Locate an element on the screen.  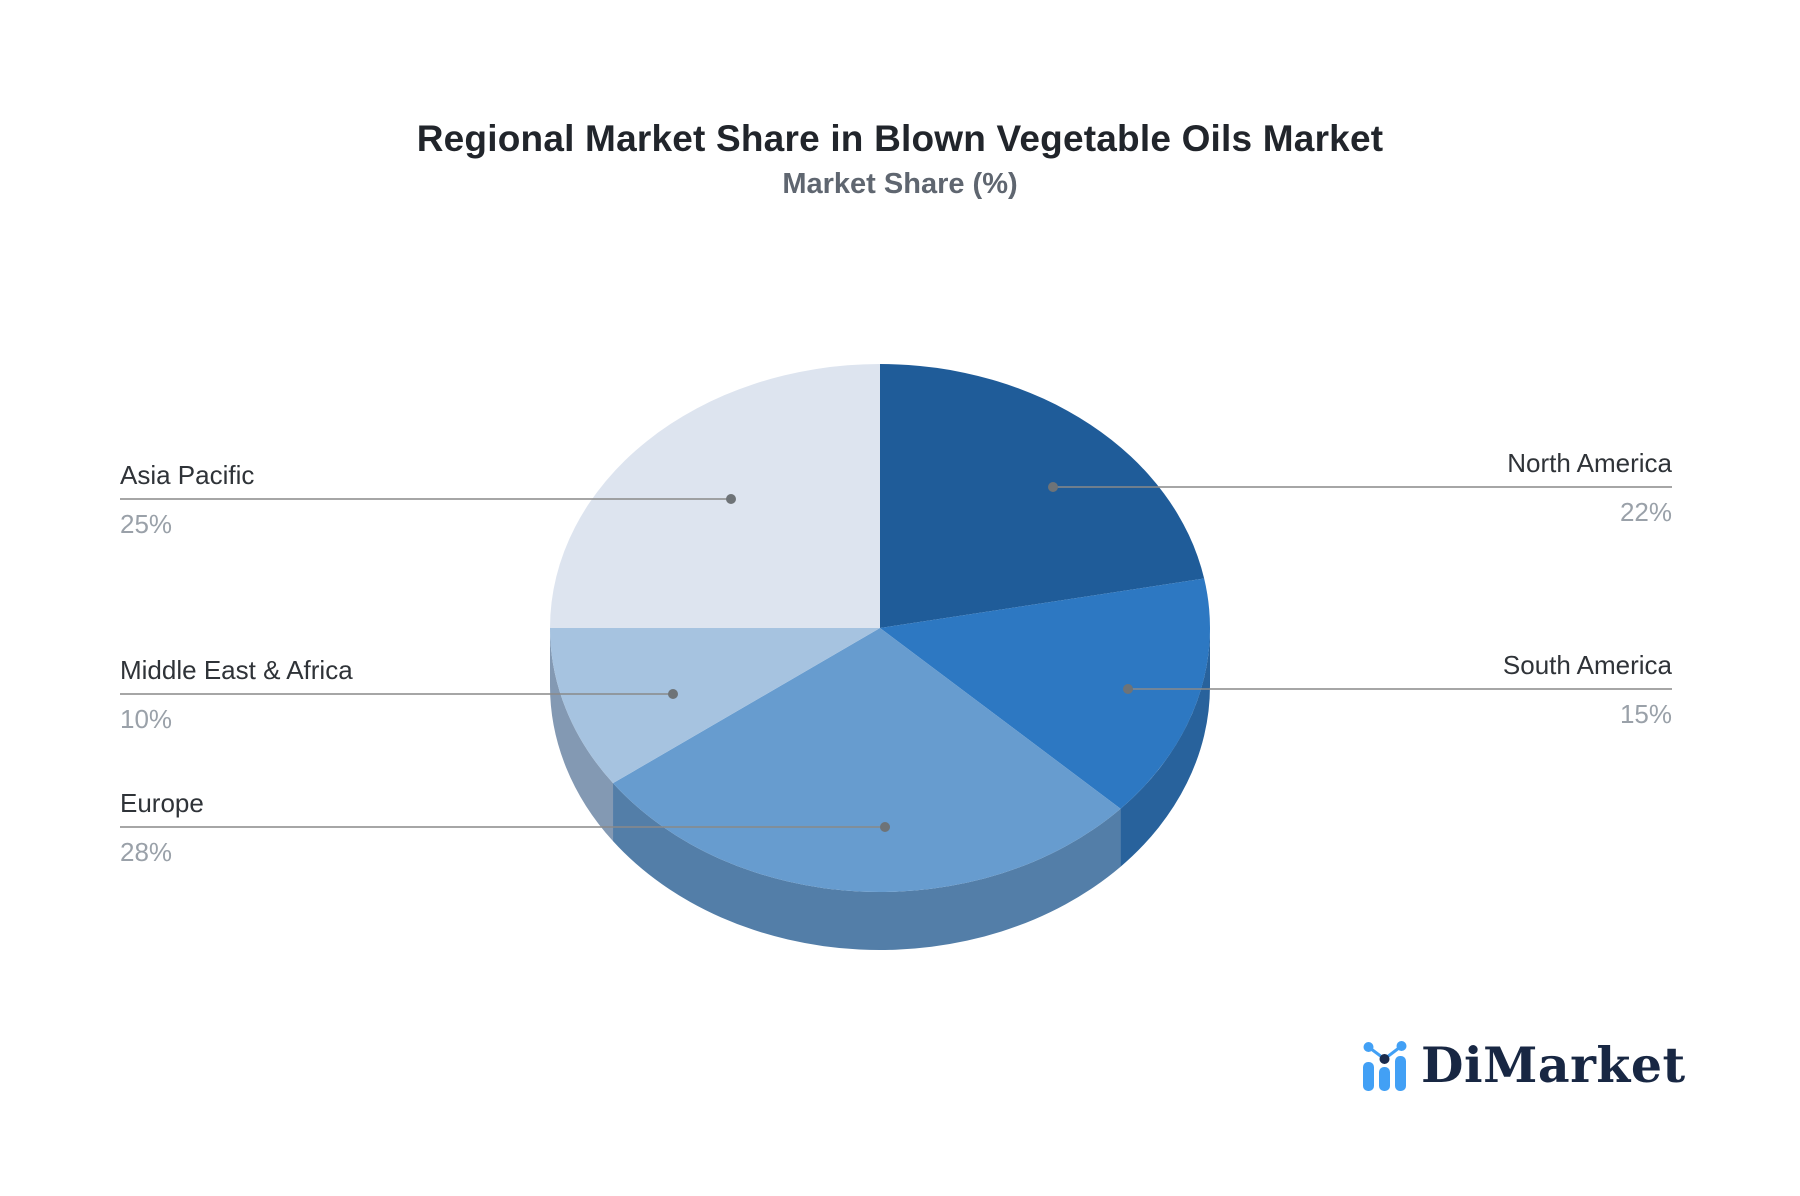
leader-dot-middle-east-africa is located at coordinates (673, 694).